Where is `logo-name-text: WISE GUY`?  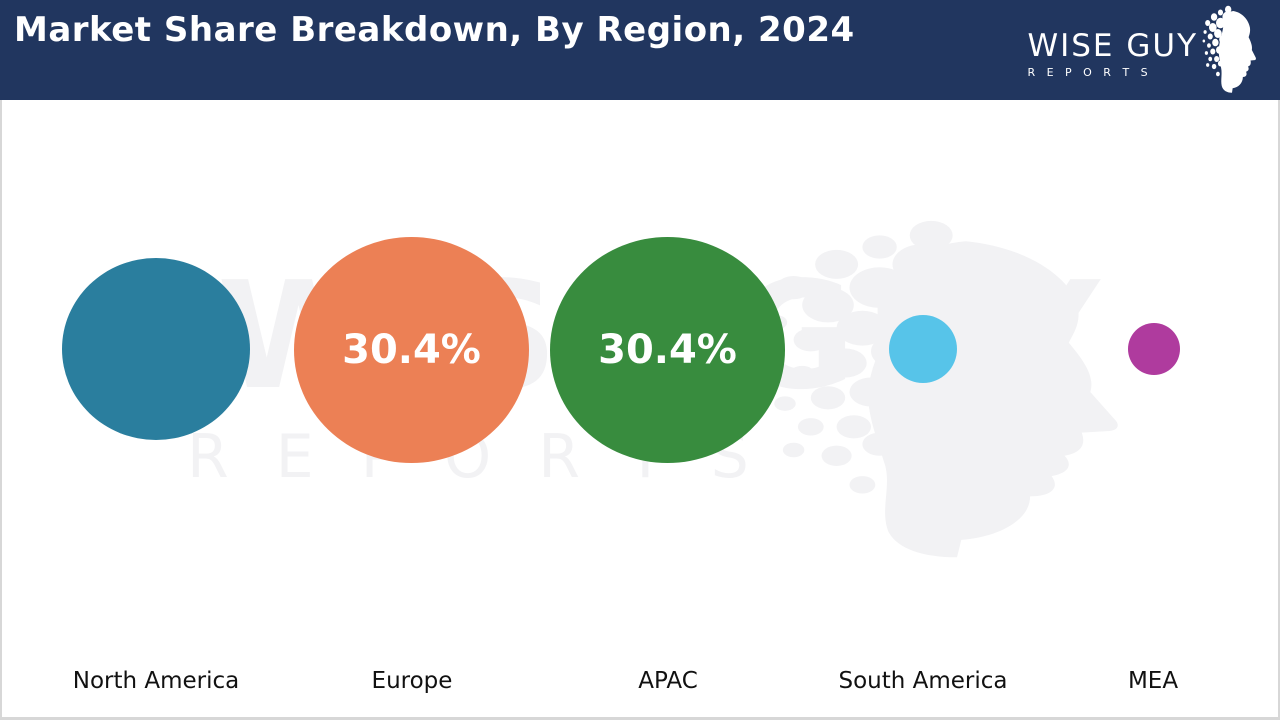
logo-name-text: WISE GUY is located at coordinates (1112, 45).